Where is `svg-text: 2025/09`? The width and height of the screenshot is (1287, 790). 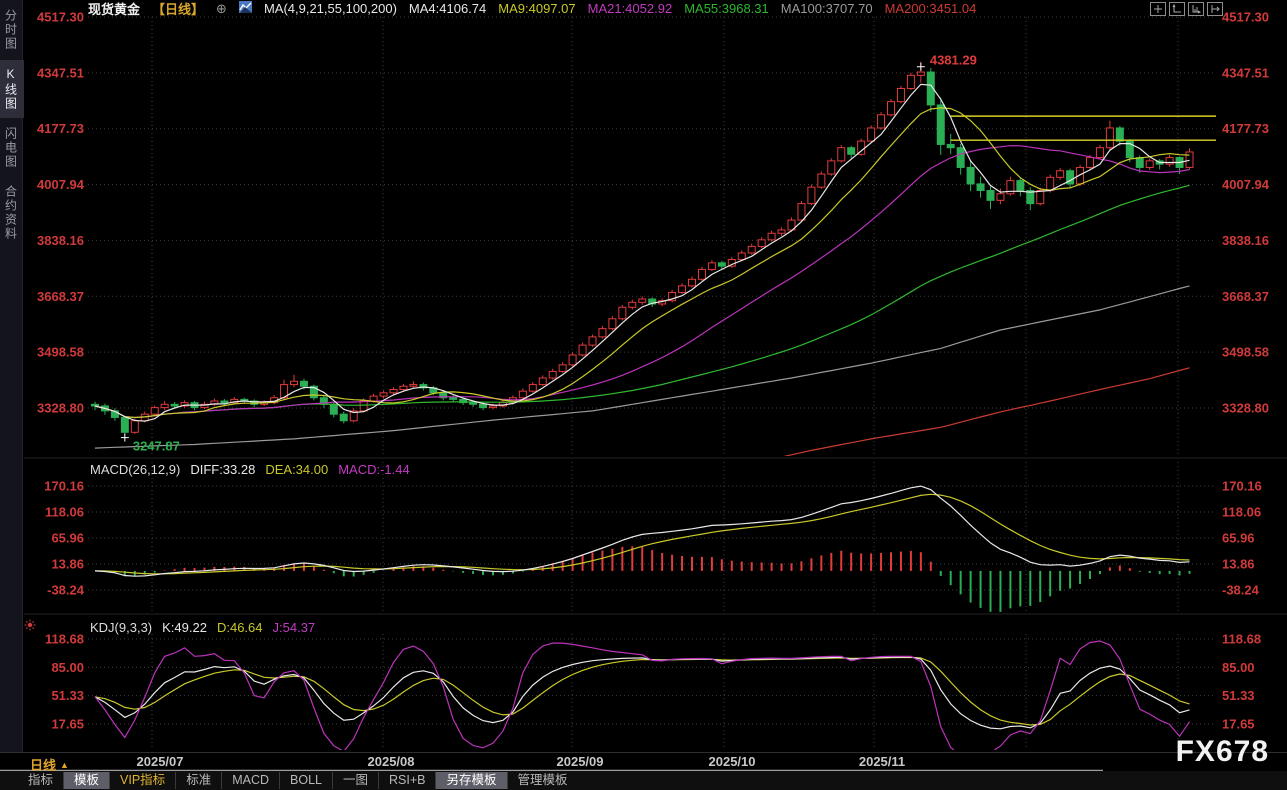 svg-text: 2025/09 is located at coordinates (580, 761).